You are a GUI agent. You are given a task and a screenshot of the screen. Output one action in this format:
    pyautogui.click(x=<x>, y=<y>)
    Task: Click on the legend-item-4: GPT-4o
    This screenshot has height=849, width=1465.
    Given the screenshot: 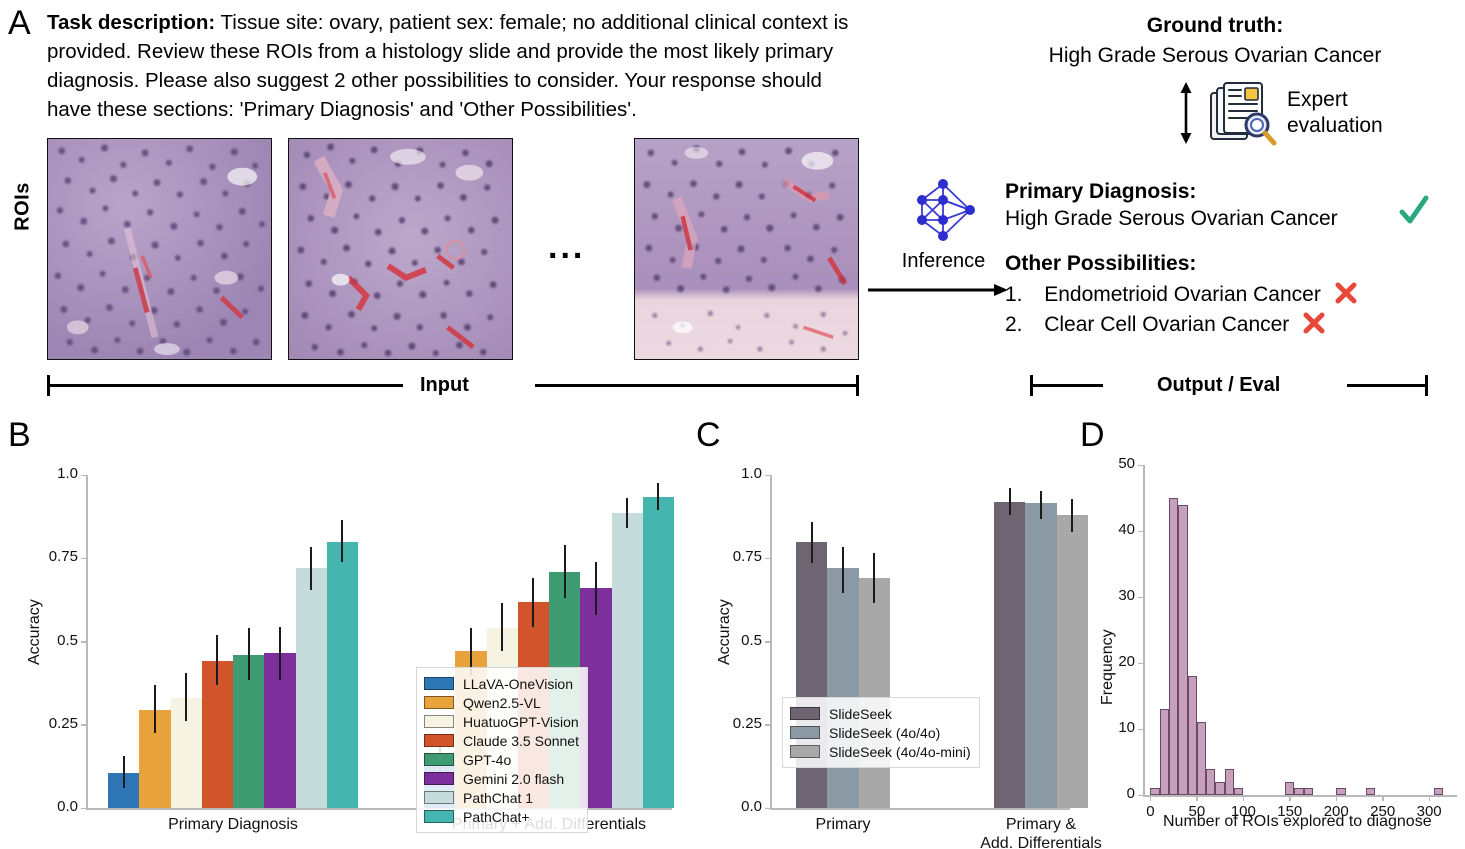 What is the action you would take?
    pyautogui.click(x=501, y=759)
    